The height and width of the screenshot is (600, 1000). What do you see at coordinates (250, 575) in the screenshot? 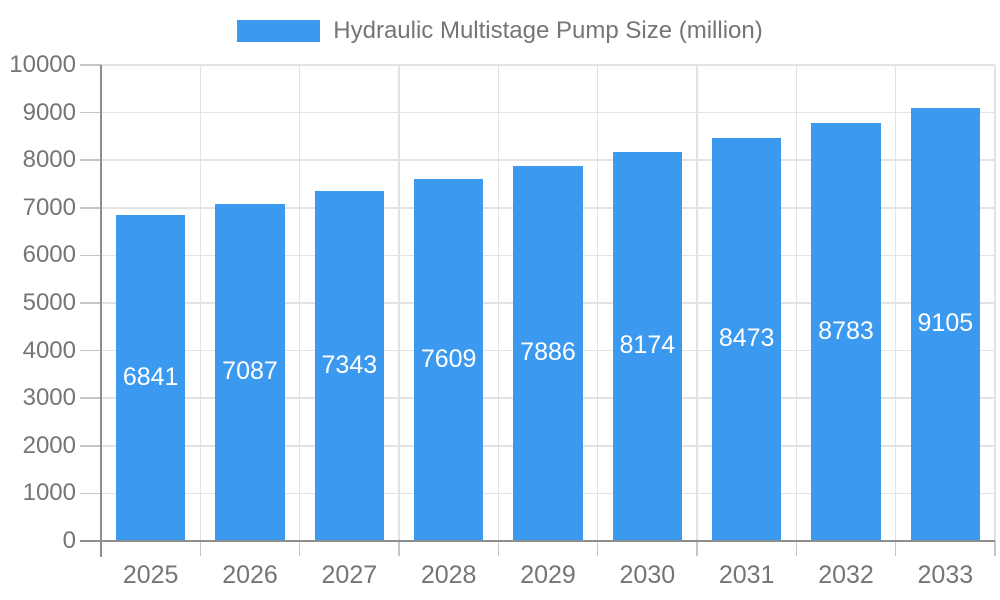
I see `x-axis-label: 2026` at bounding box center [250, 575].